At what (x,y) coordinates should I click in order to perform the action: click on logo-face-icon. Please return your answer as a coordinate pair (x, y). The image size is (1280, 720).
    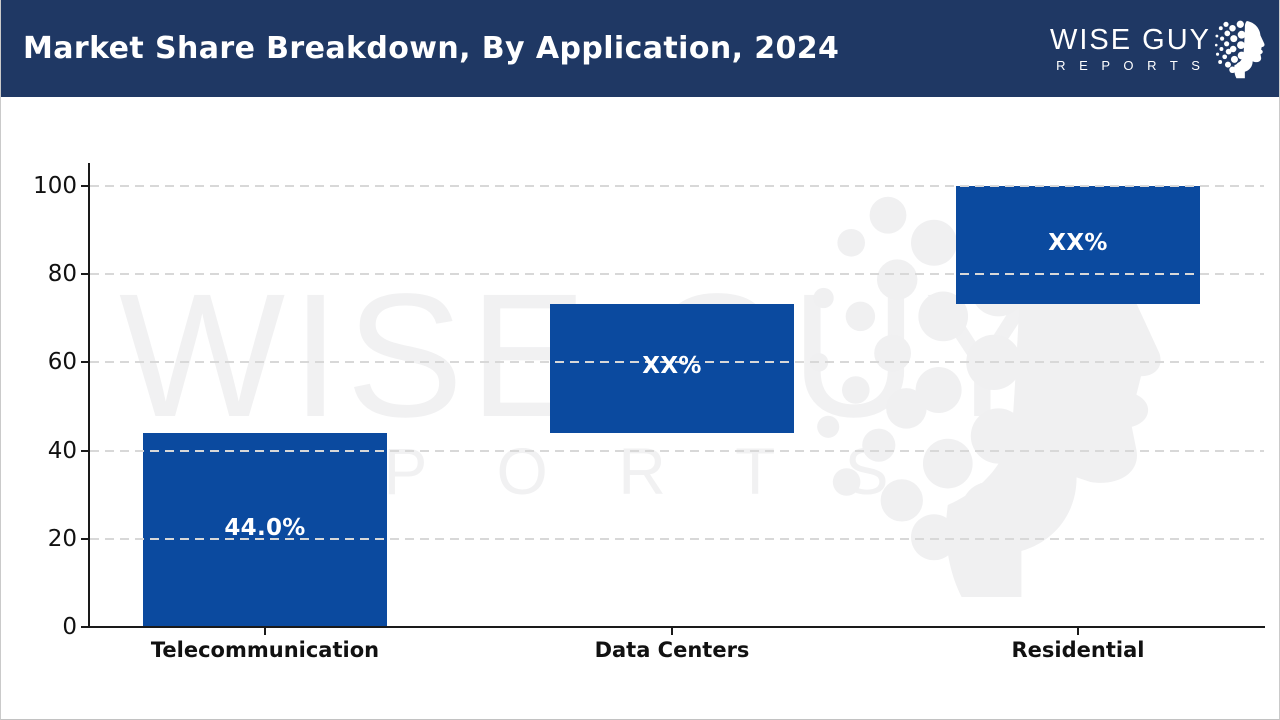
    Looking at the image, I should click on (1239, 49).